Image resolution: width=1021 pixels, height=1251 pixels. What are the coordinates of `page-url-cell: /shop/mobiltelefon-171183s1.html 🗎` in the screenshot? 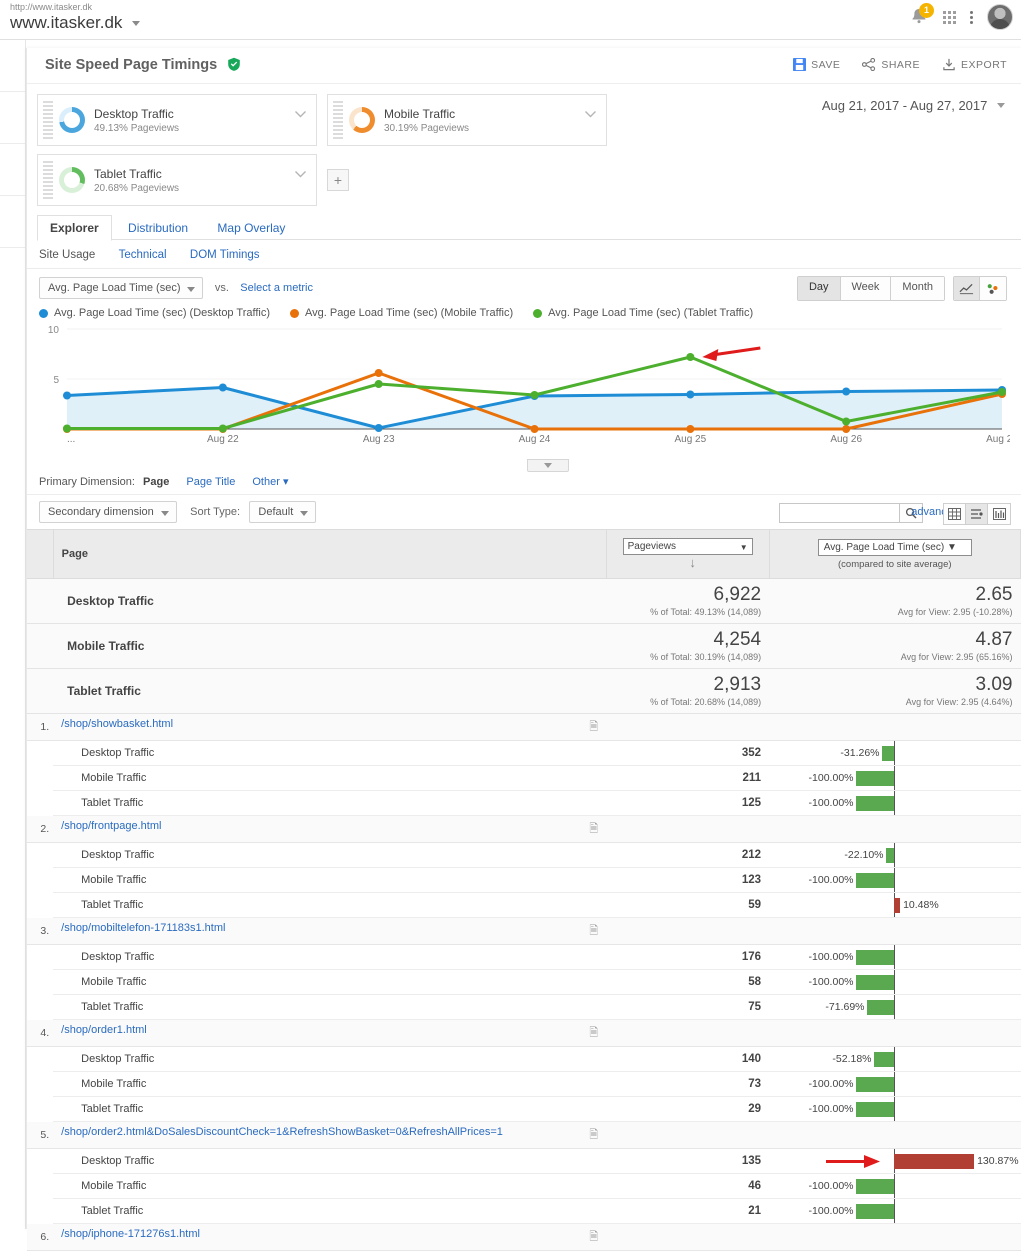 It's located at (330, 931).